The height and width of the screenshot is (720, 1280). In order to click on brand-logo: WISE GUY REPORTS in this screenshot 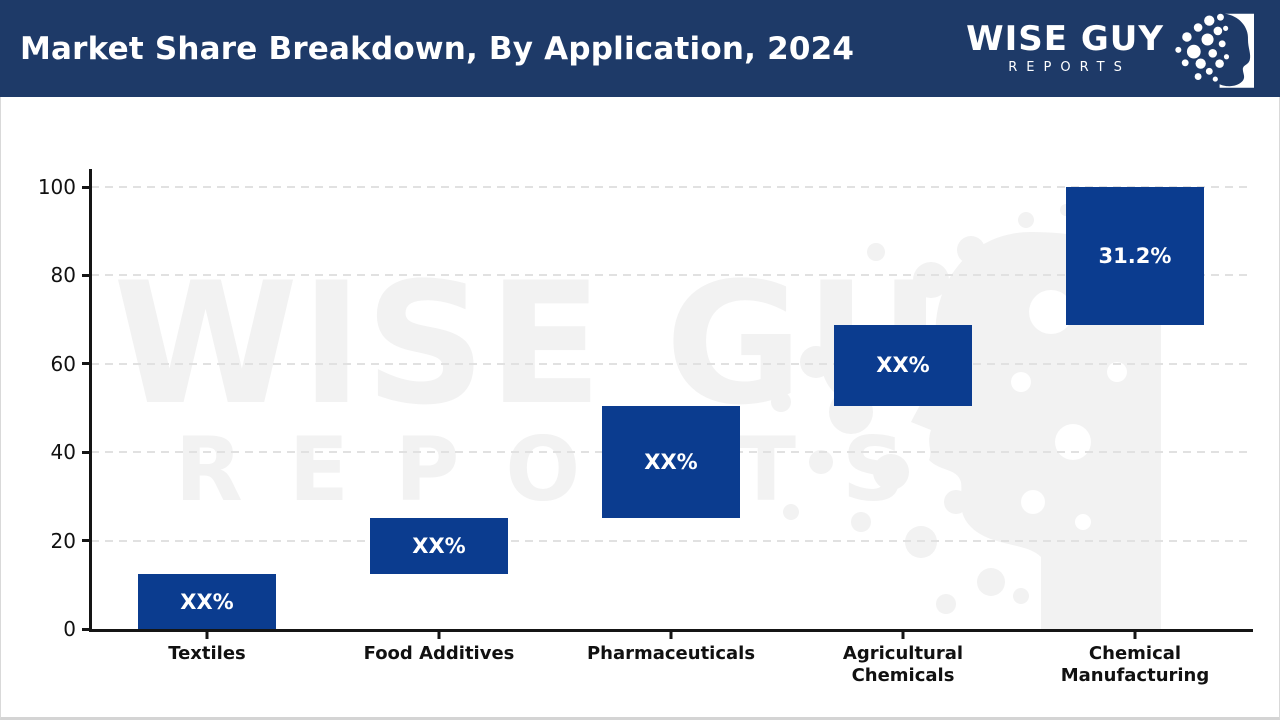, I will do `click(1110, 49)`.